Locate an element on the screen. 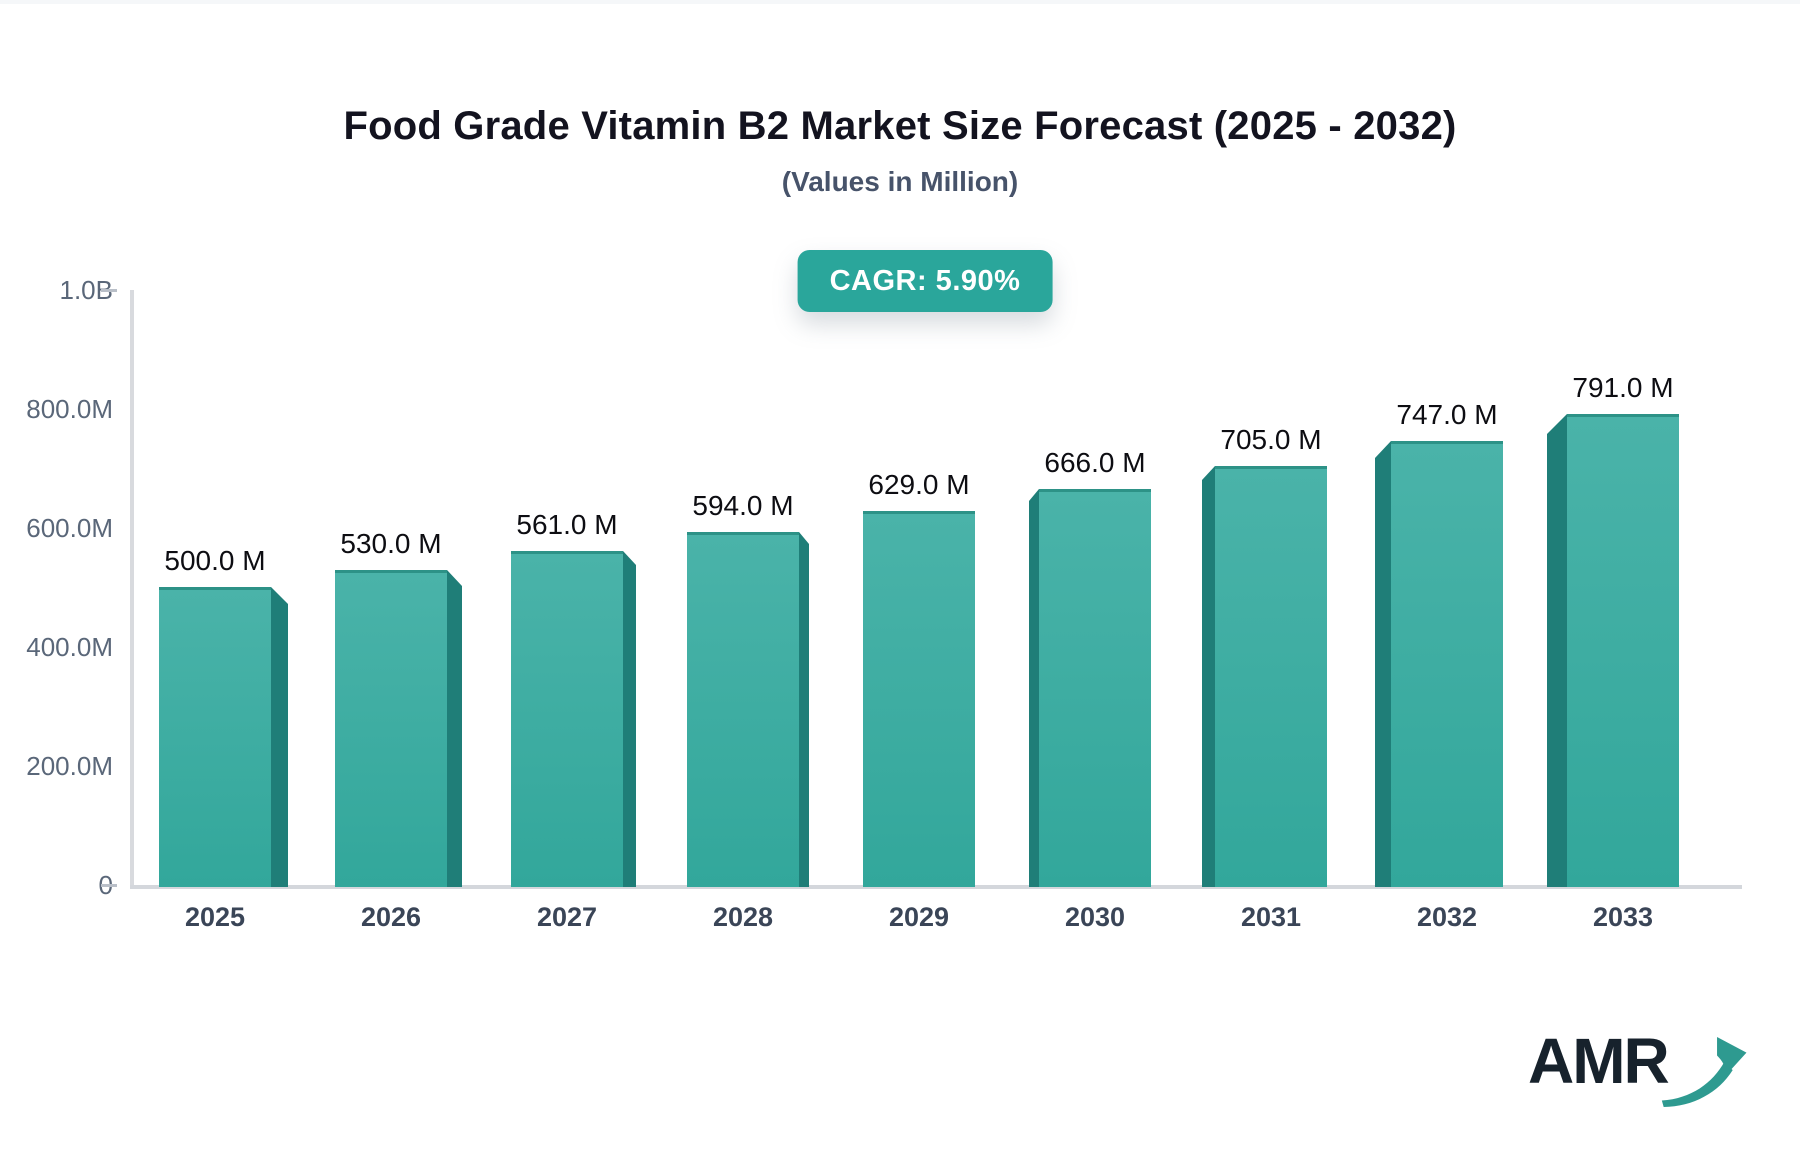  x-tick-label-2029: 2029 is located at coordinates (919, 917).